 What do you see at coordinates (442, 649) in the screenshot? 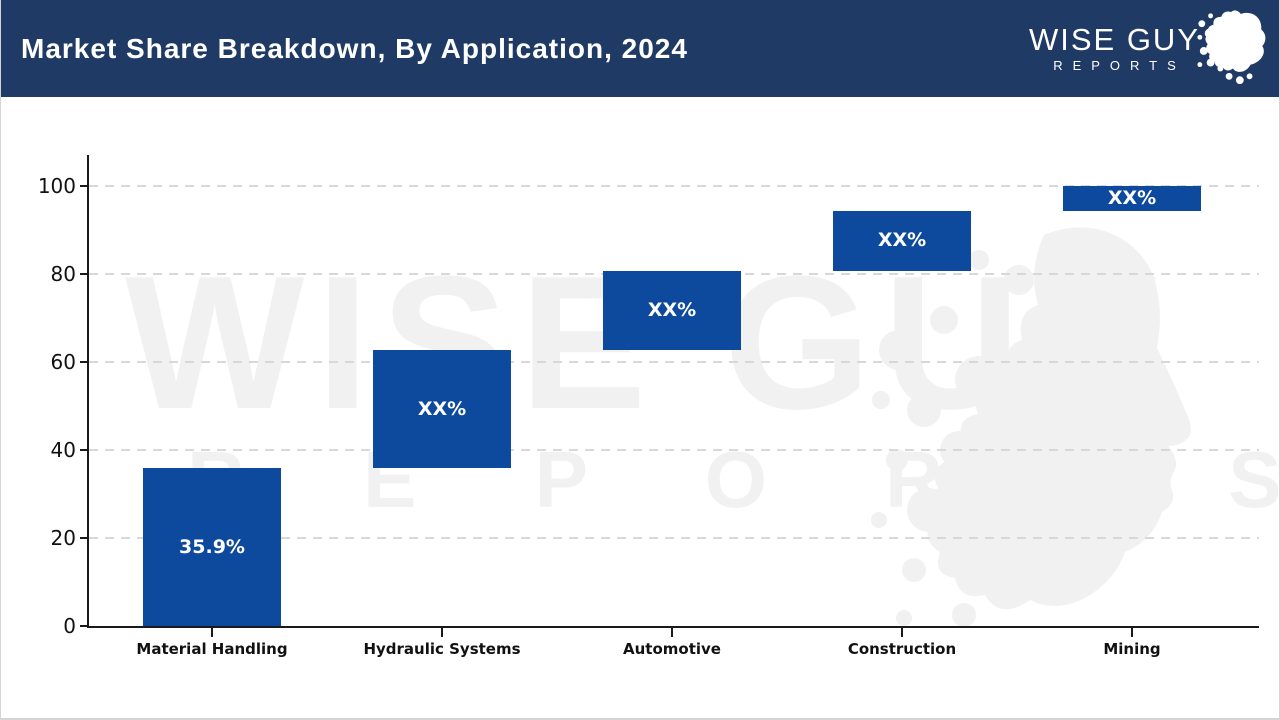
I see `x-category-label: Hydraulic Systems` at bounding box center [442, 649].